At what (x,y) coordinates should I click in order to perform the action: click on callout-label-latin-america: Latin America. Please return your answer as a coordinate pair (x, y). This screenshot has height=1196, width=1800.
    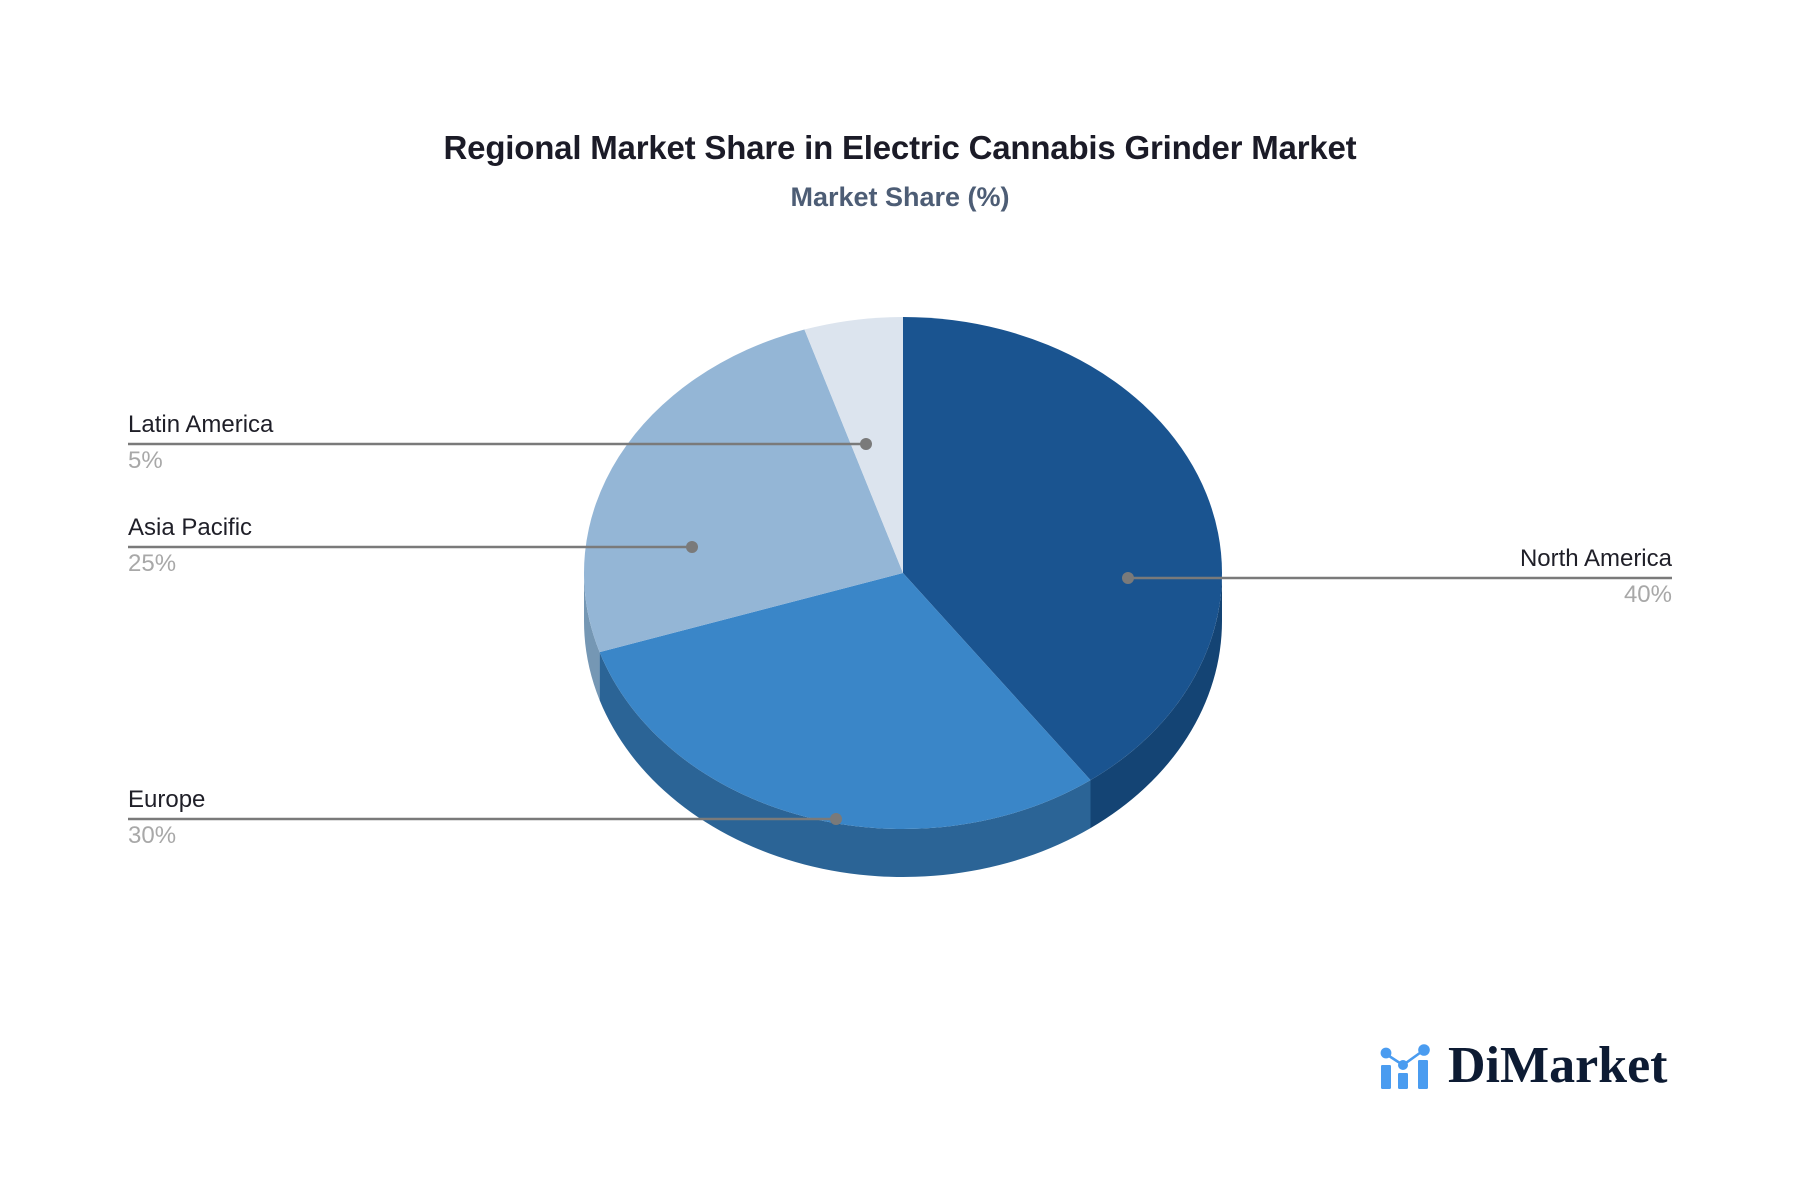
    Looking at the image, I should click on (201, 424).